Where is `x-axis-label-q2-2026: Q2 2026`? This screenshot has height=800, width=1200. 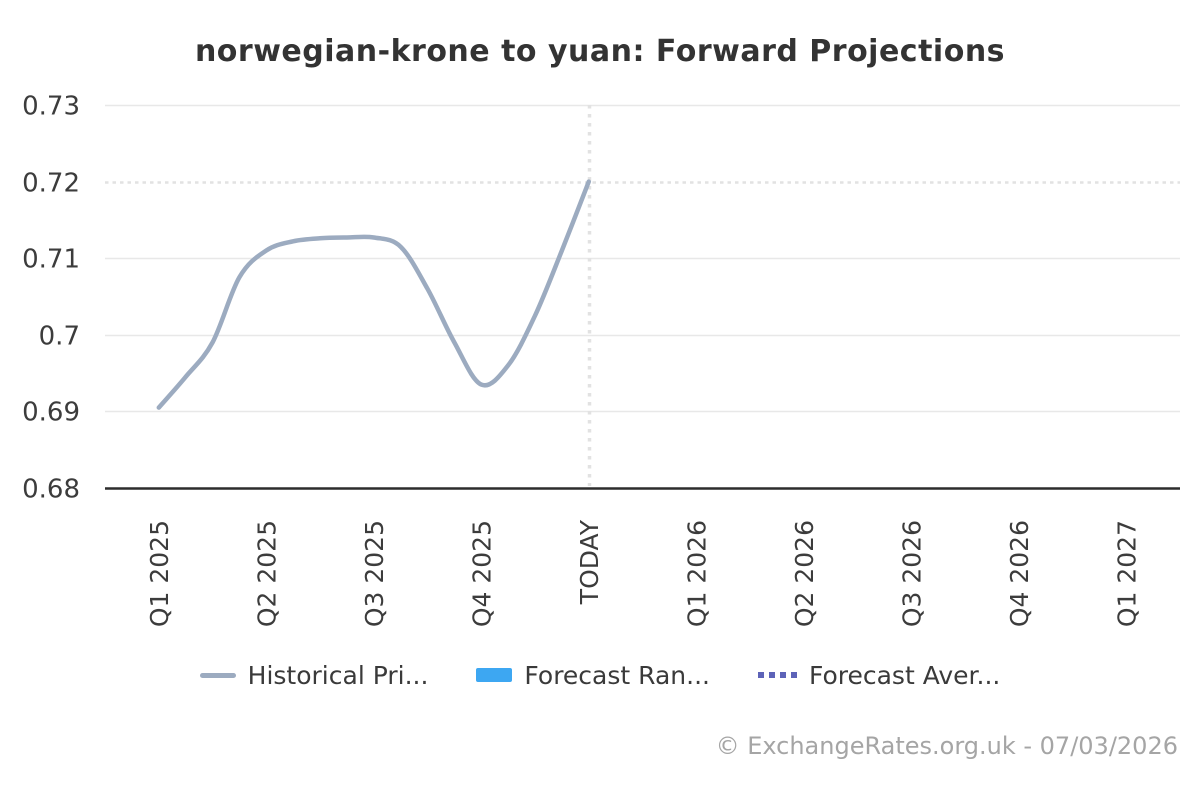 x-axis-label-q2-2026: Q2 2026 is located at coordinates (804, 573).